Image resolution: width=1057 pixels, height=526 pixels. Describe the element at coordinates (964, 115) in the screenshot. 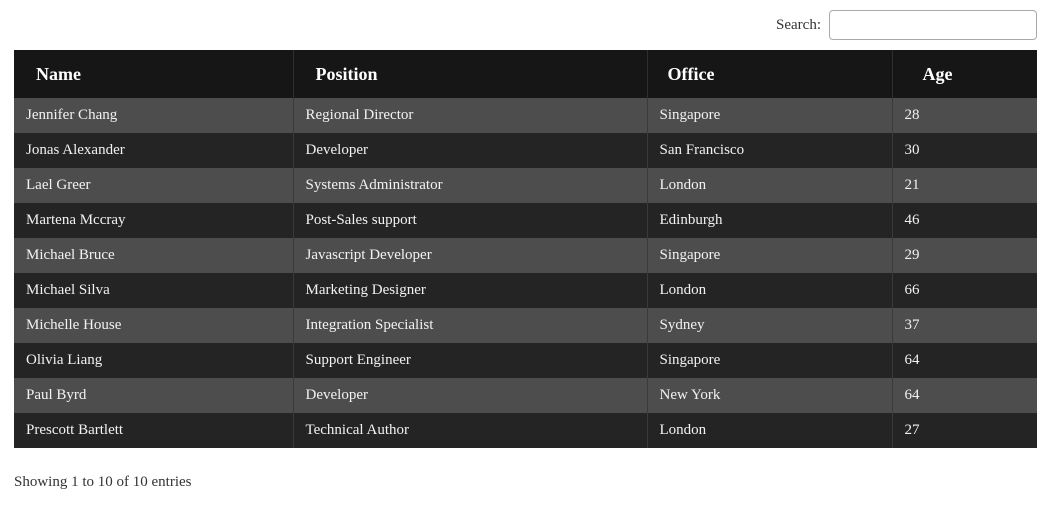

I see `cell-age: 28` at that location.